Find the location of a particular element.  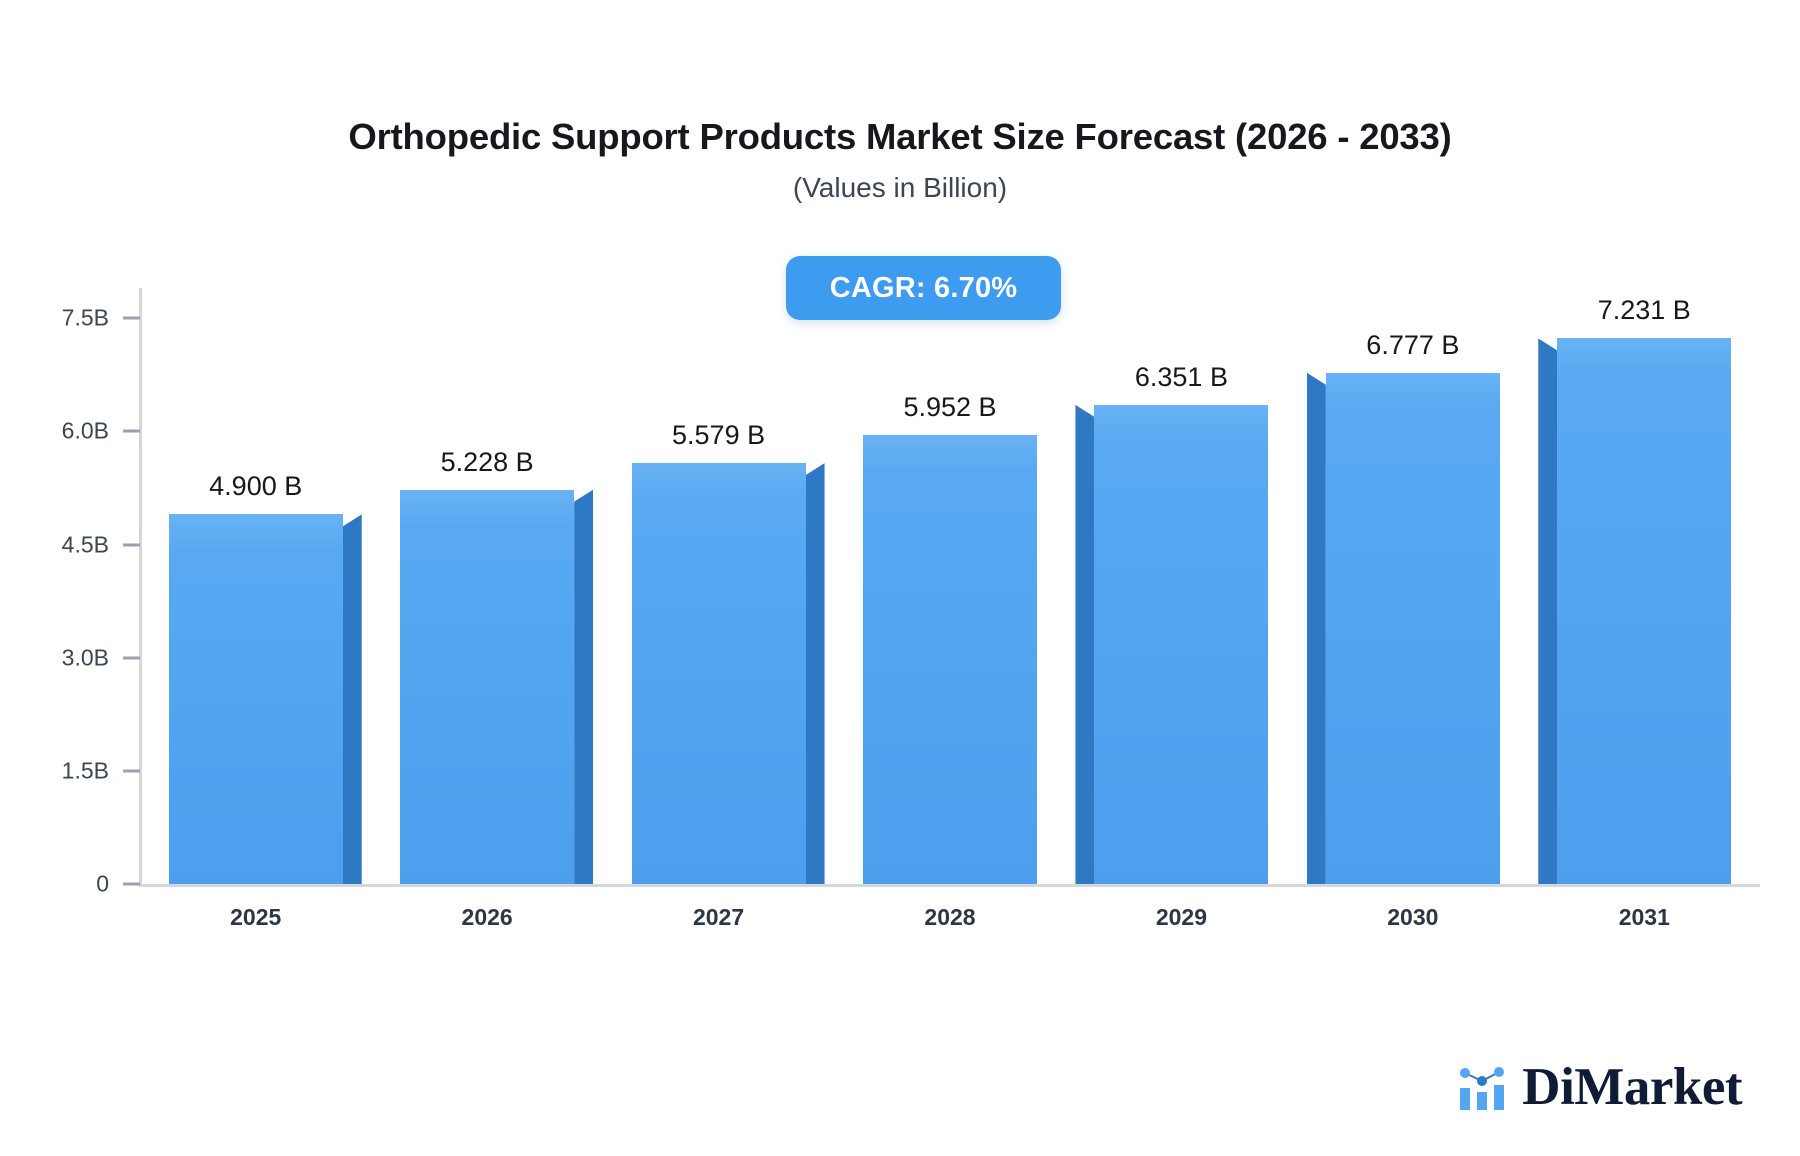

y-tick-label: 6.0B is located at coordinates (85, 430).